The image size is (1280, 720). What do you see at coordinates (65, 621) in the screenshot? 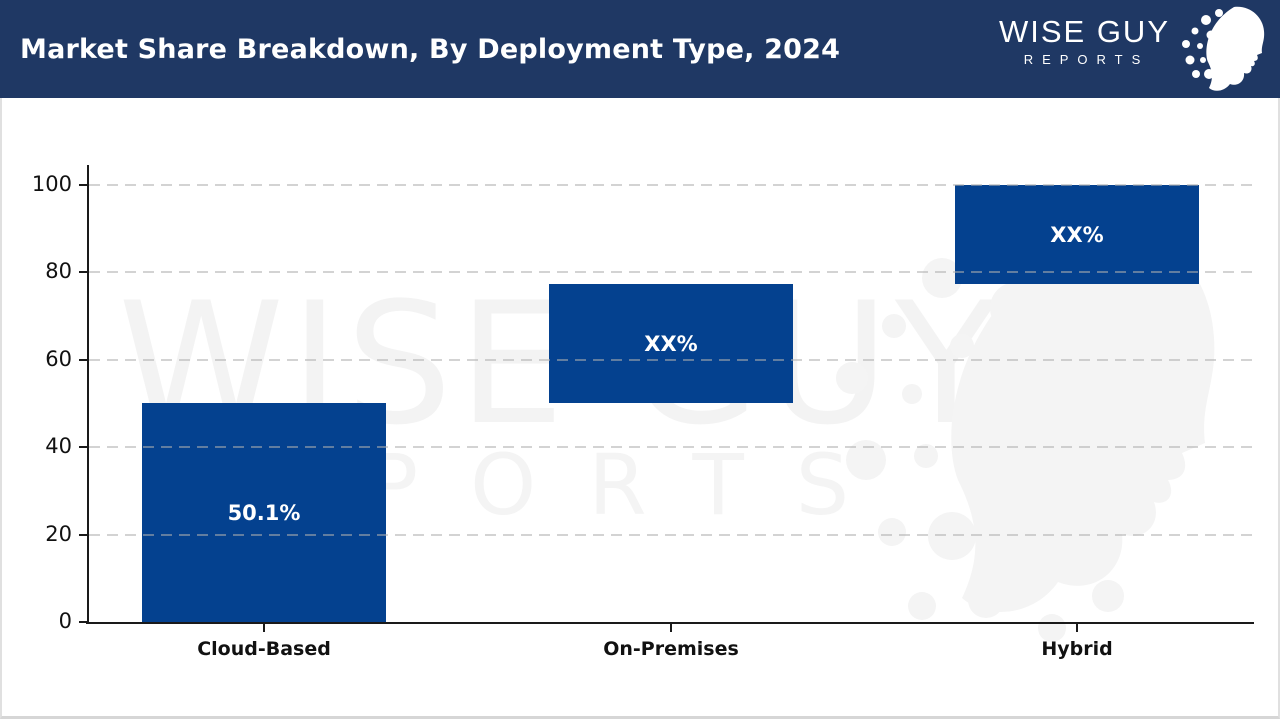
I see `y-tick-label: 0` at bounding box center [65, 621].